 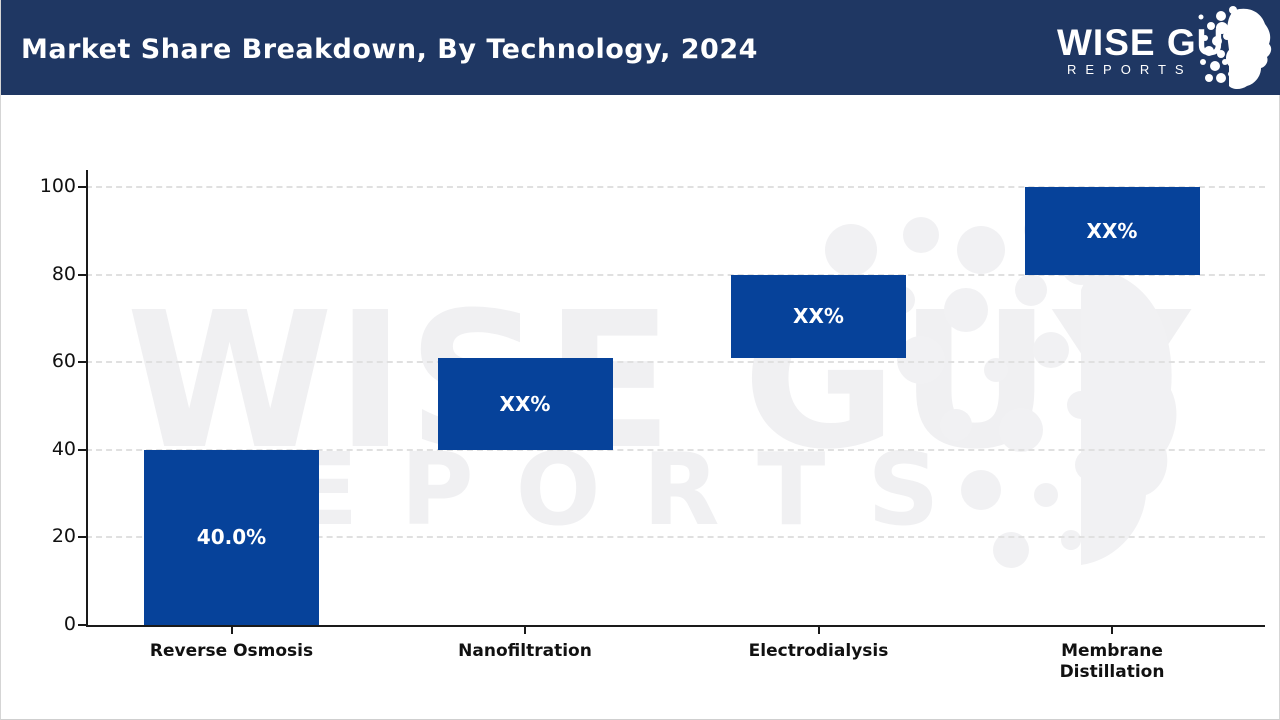 What do you see at coordinates (87, 398) in the screenshot?
I see `y-axis-spine` at bounding box center [87, 398].